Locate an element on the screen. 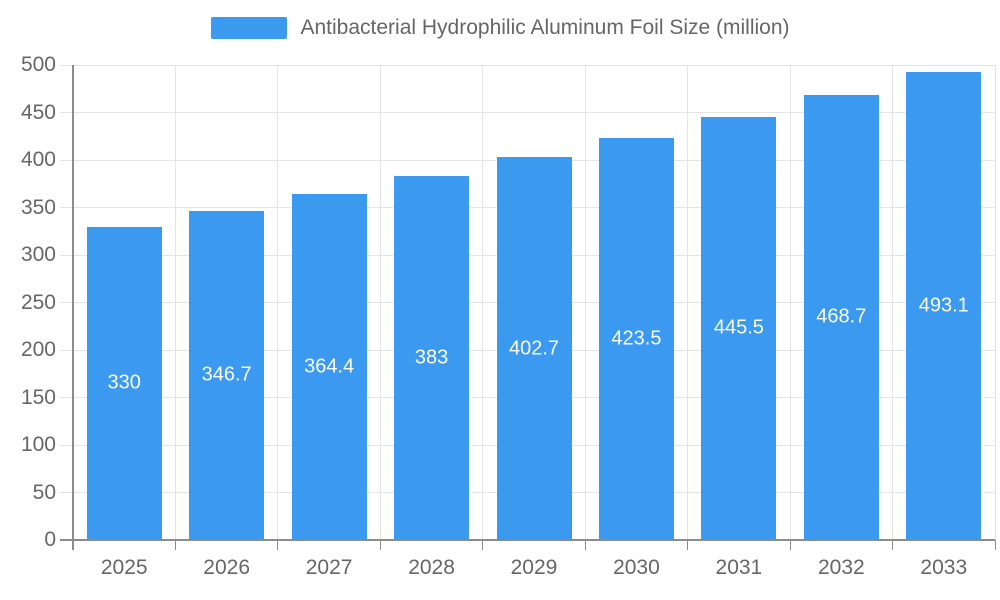  x-tick-label: 2031 is located at coordinates (739, 567).